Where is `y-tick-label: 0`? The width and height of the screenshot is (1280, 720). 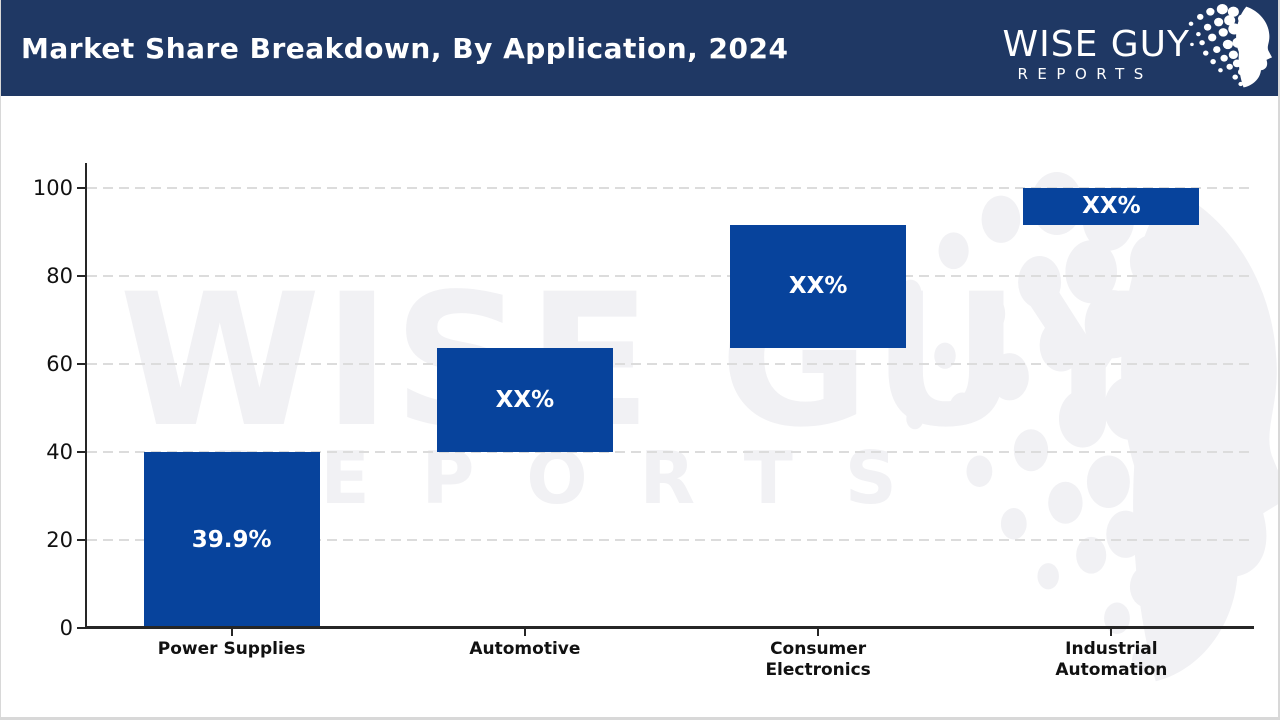 y-tick-label: 0 is located at coordinates (66, 627).